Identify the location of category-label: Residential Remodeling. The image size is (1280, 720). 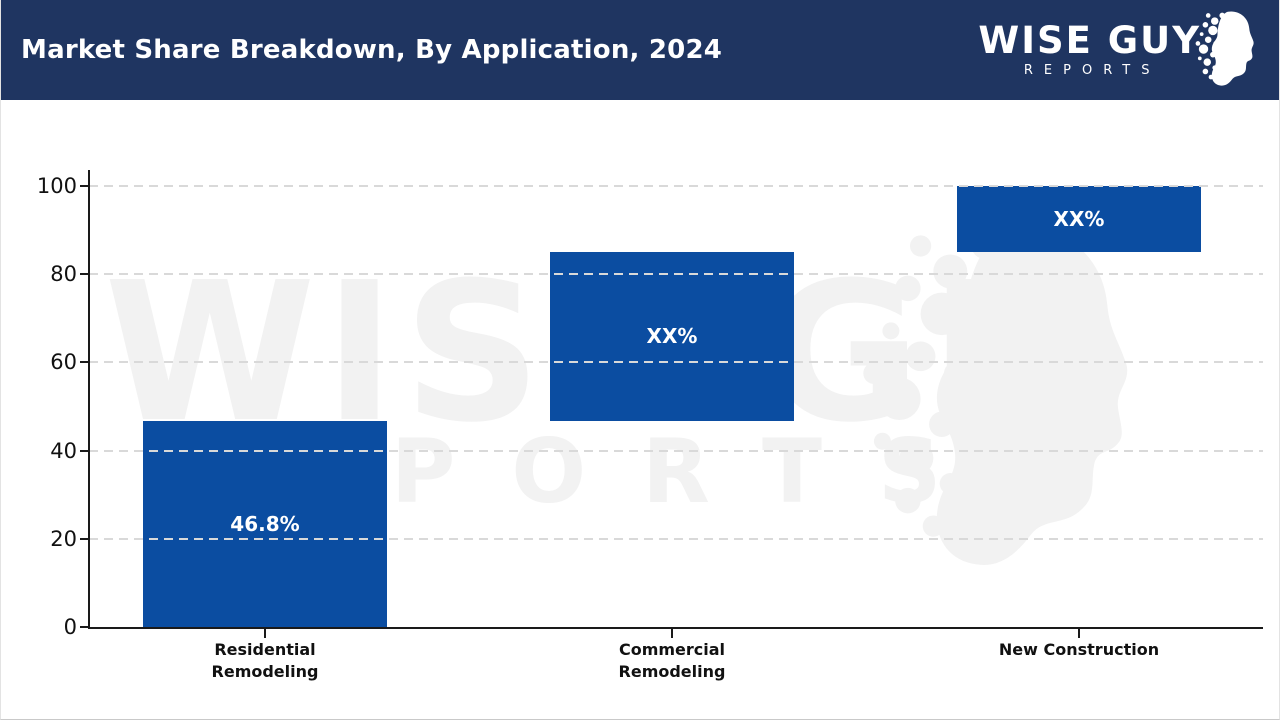
(265, 660).